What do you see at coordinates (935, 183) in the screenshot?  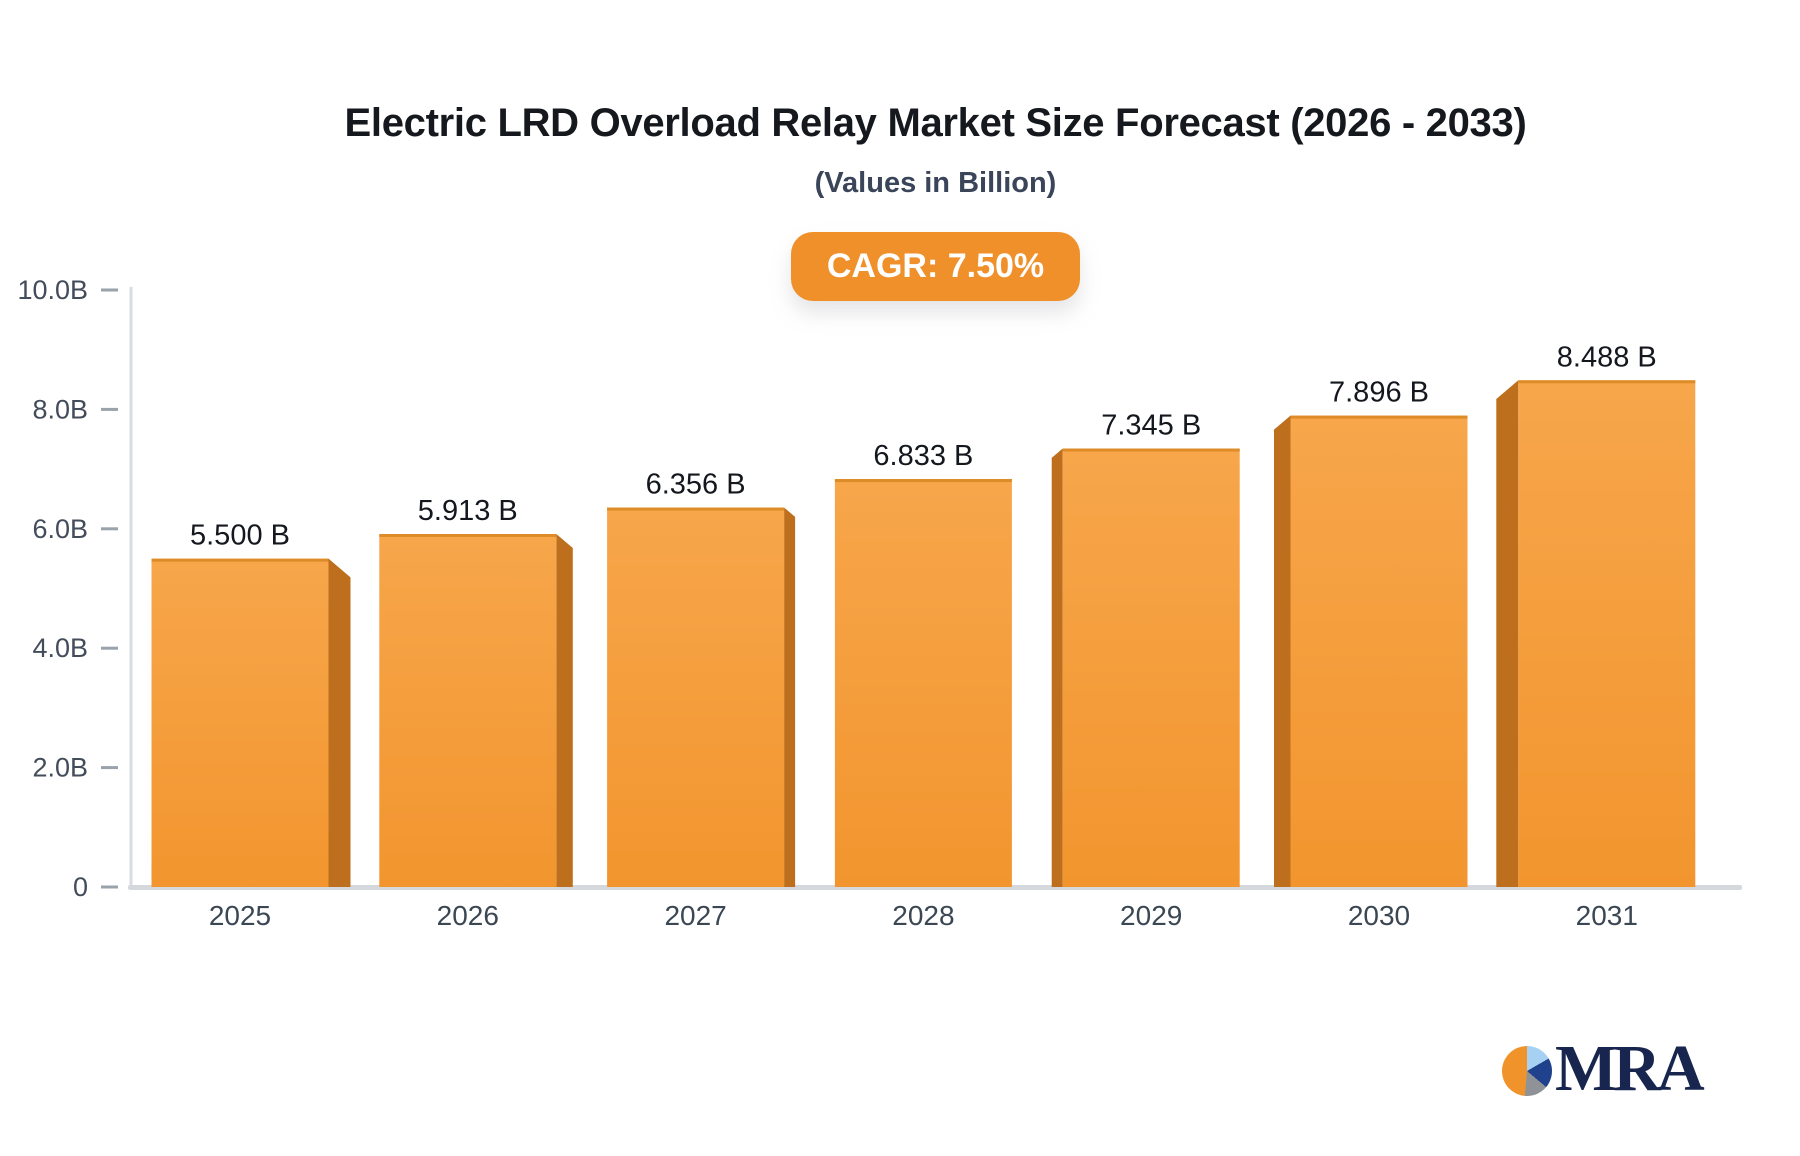 I see `chart-subtitle: (Values in Billion)` at bounding box center [935, 183].